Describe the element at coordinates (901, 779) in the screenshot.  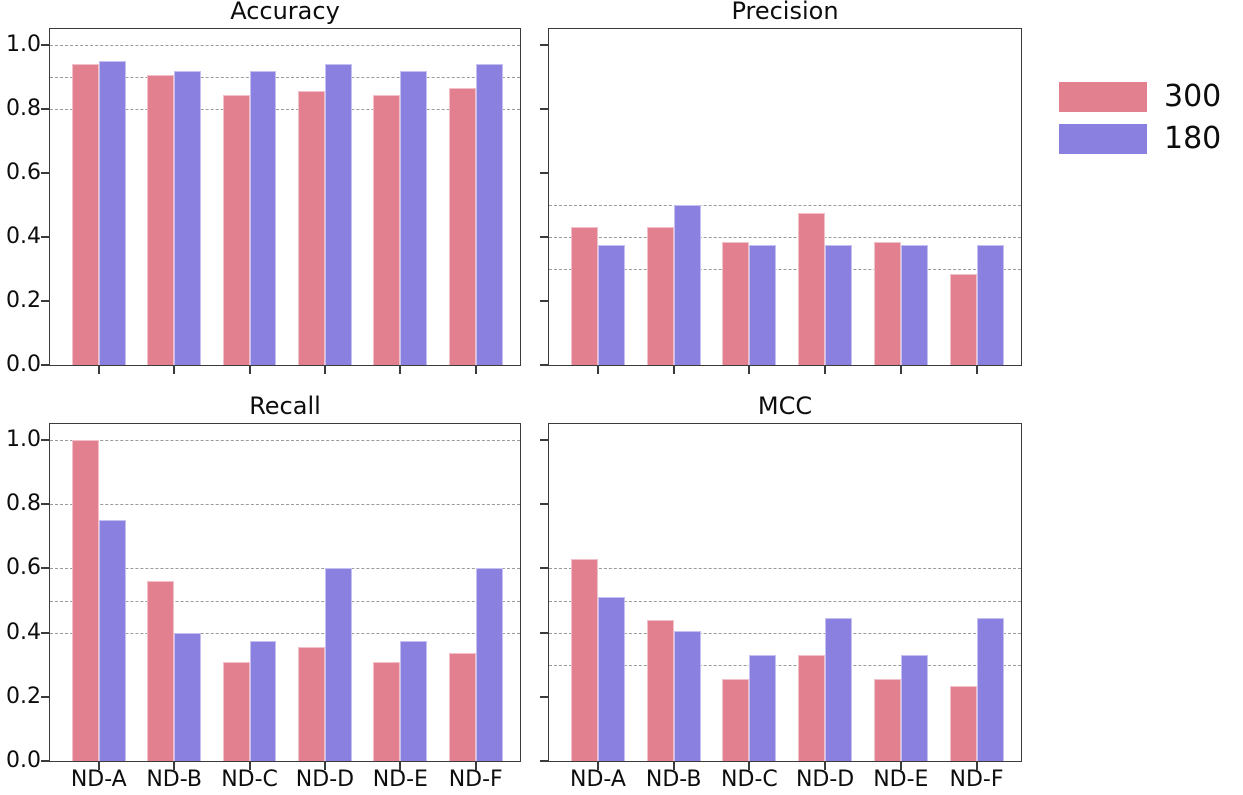
I see `x-tick-label: ND-E` at that location.